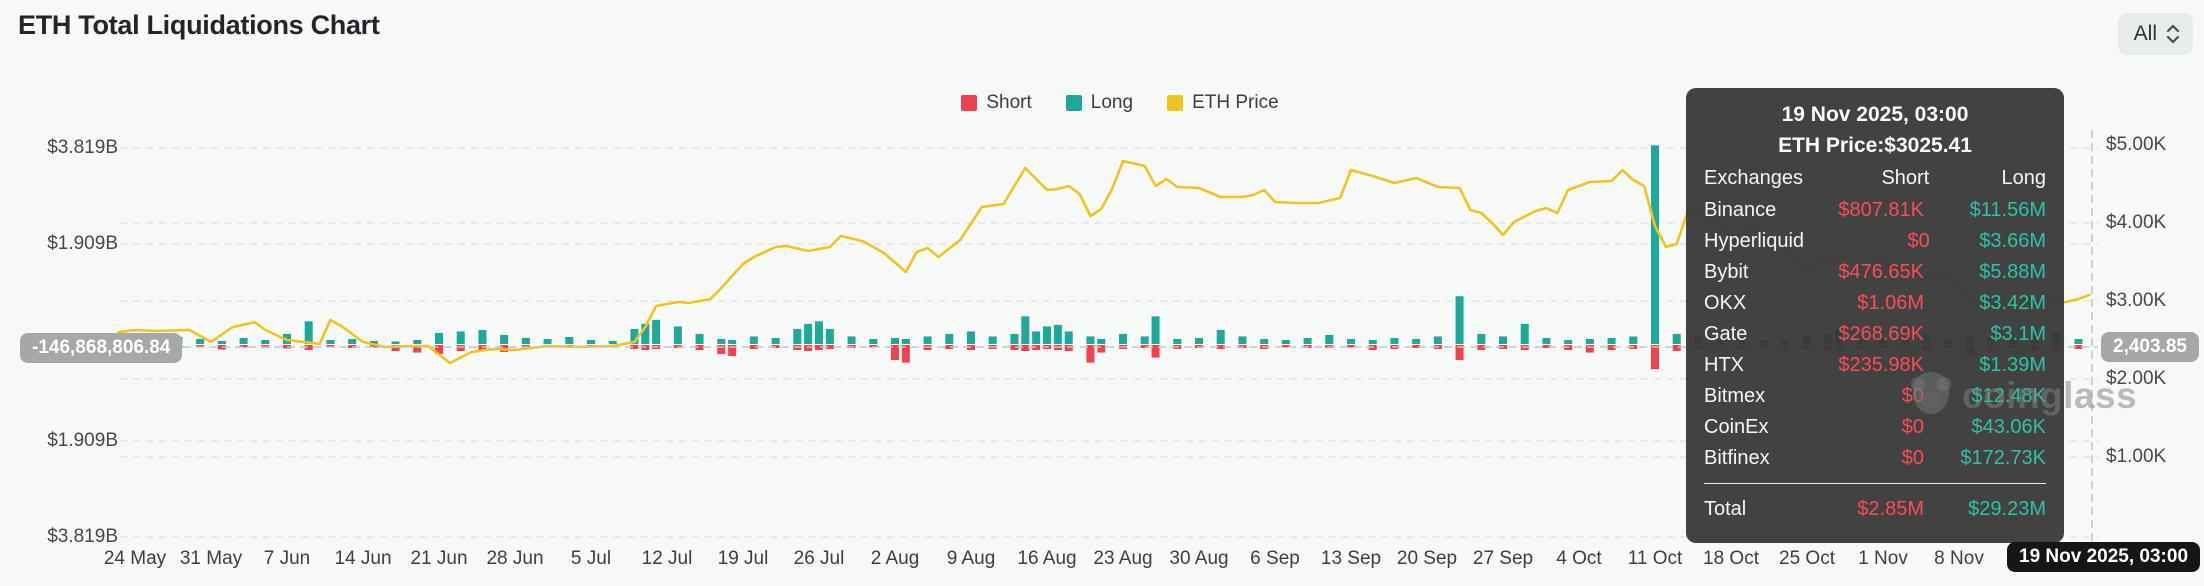  I want to click on x-axis-tick: 12 Jul, so click(667, 558).